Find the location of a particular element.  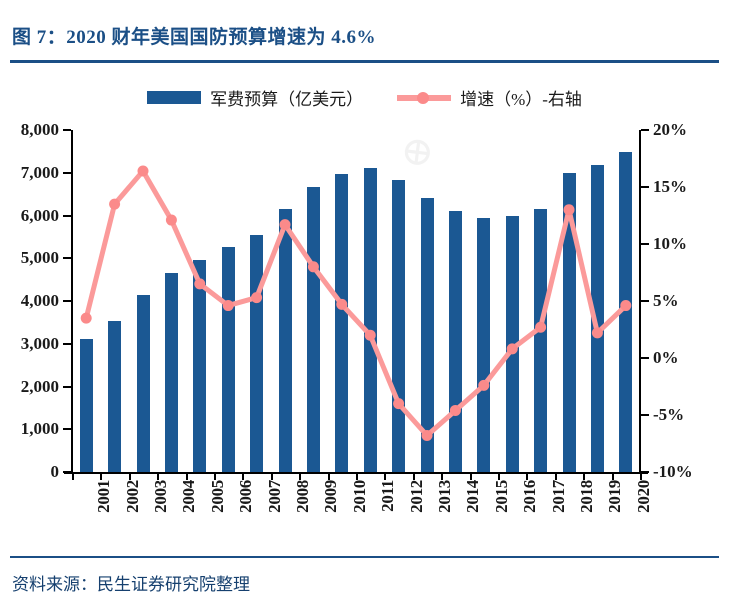

bar-2019 is located at coordinates (597, 318).